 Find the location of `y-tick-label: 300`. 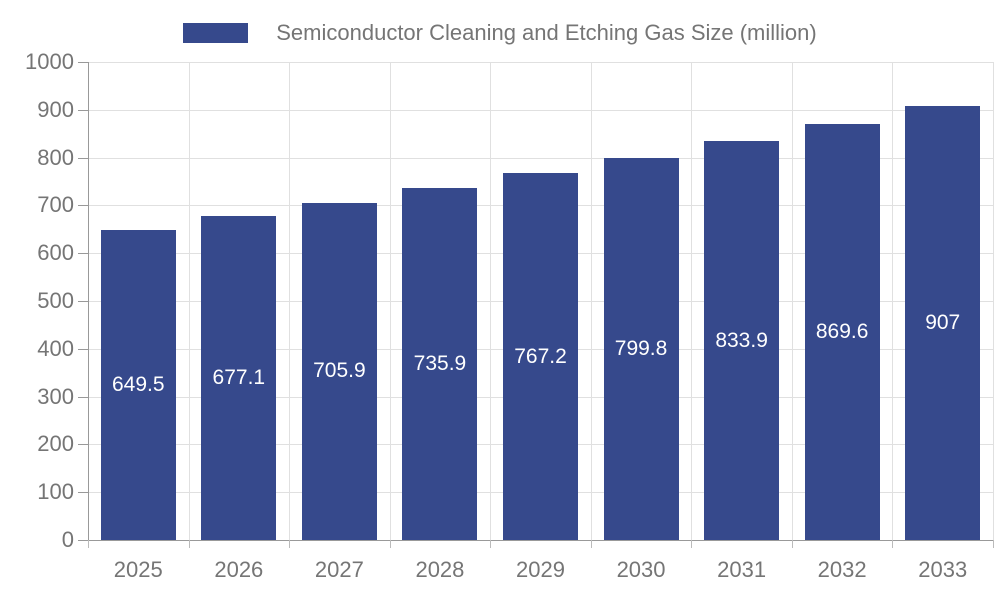

y-tick-label: 300 is located at coordinates (55, 396).